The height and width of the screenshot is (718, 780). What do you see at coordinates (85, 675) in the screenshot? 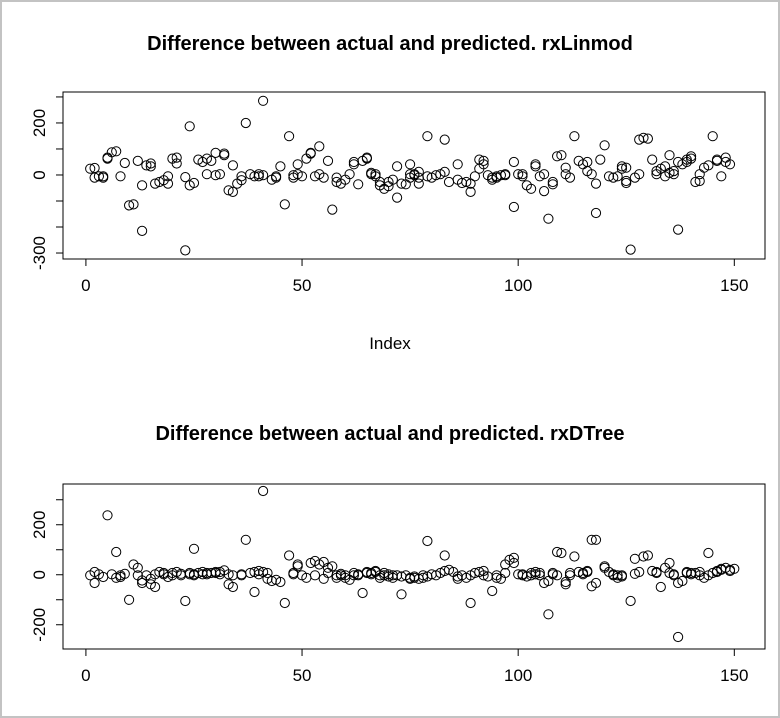
I see `x-tick-label: 0` at bounding box center [85, 675].